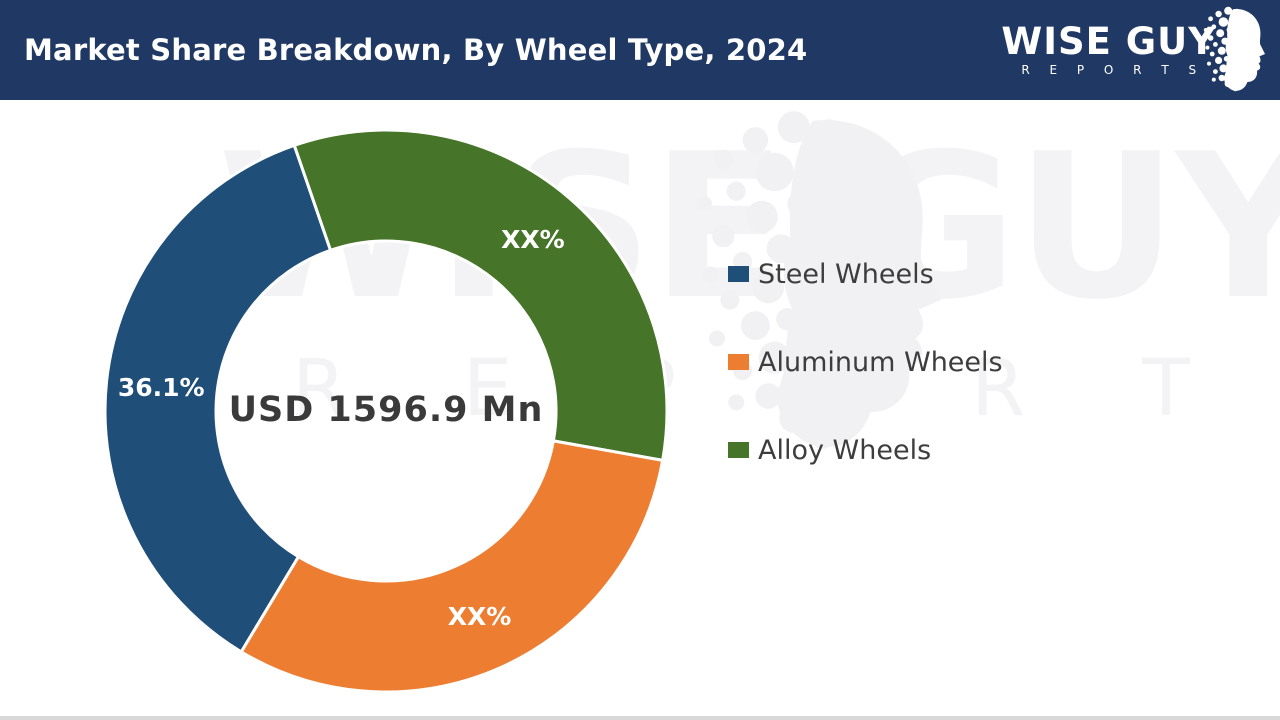  I want to click on slice-label-alloy-wheels: XX%, so click(533, 239).